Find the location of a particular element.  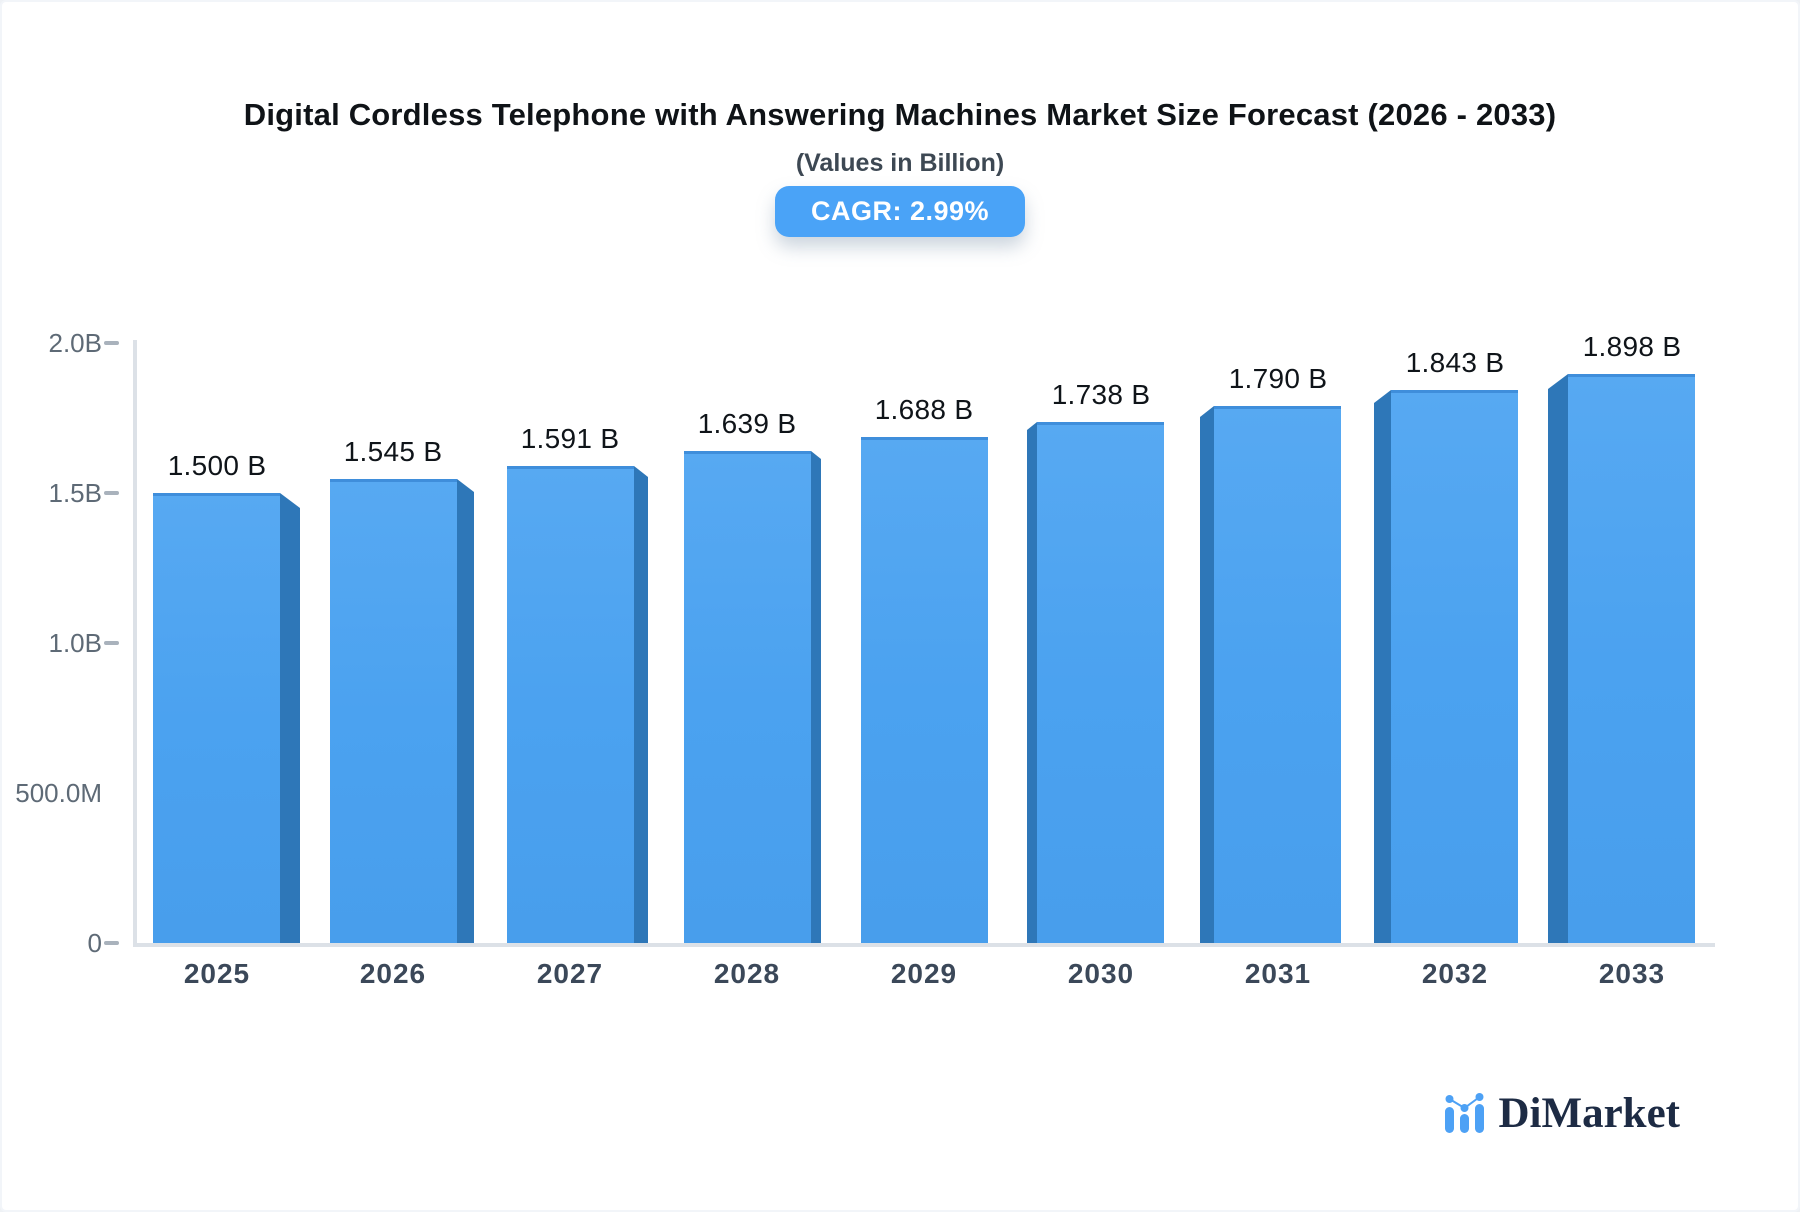

x-axis-label: 2027 is located at coordinates (570, 973).